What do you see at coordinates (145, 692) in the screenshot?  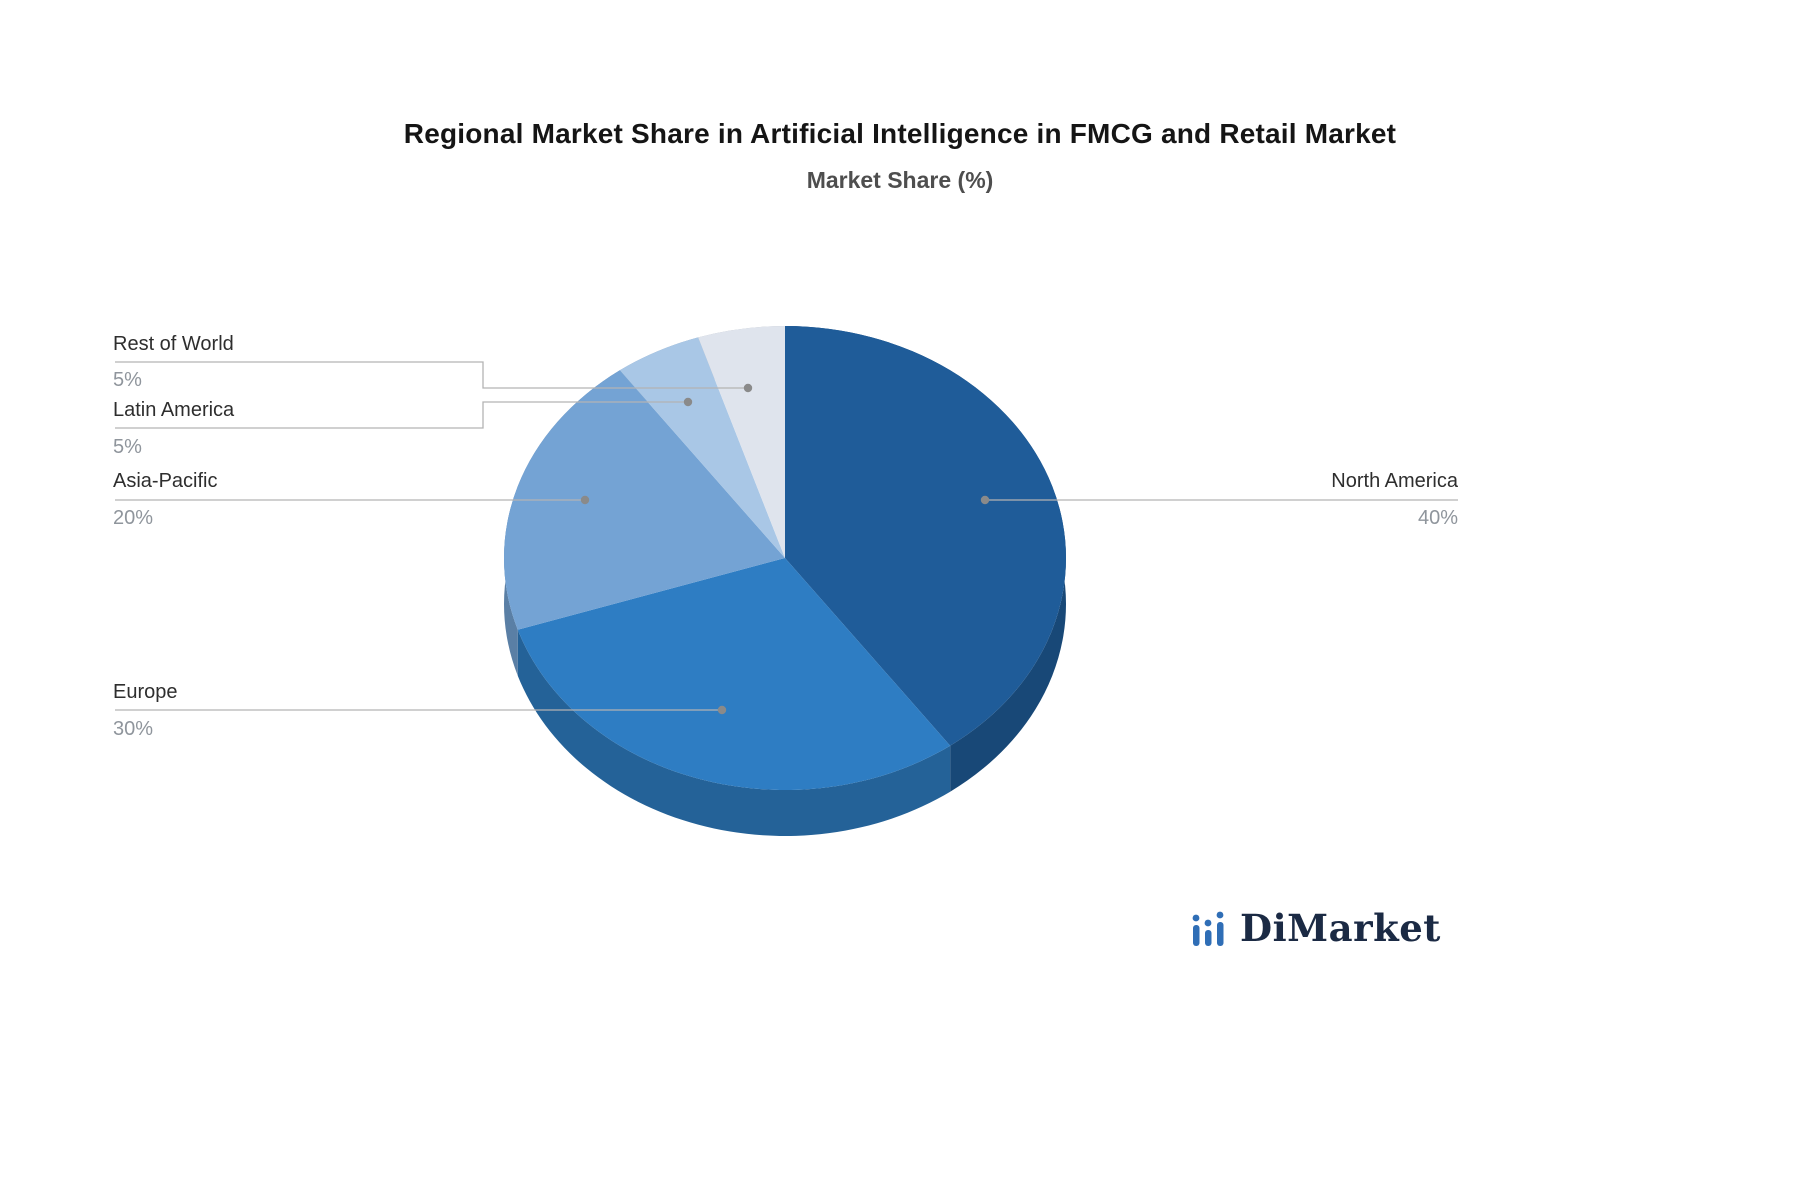 I see `slice-label-europe: Europe` at bounding box center [145, 692].